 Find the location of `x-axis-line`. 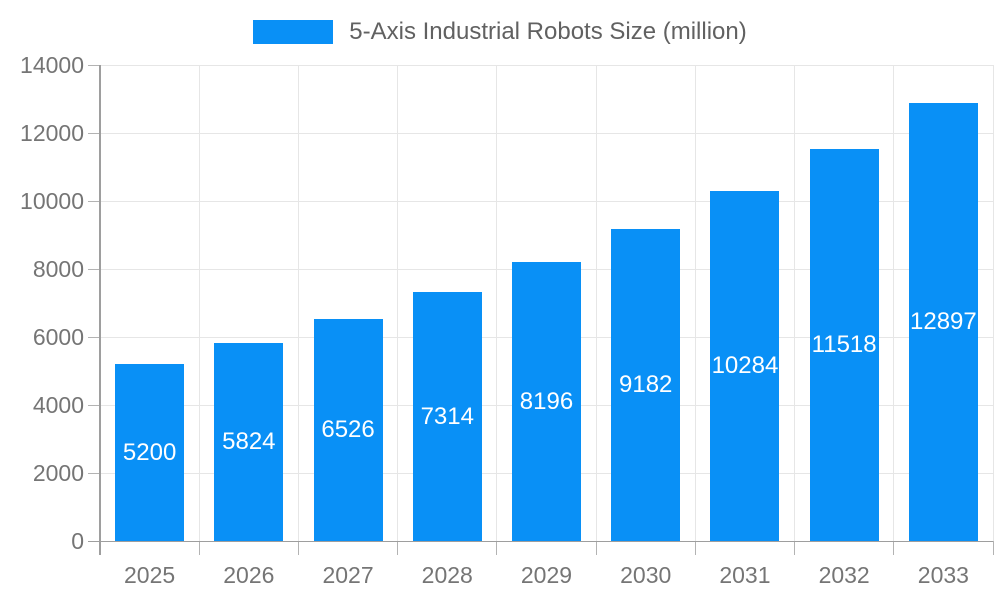

x-axis-line is located at coordinates (540, 541).